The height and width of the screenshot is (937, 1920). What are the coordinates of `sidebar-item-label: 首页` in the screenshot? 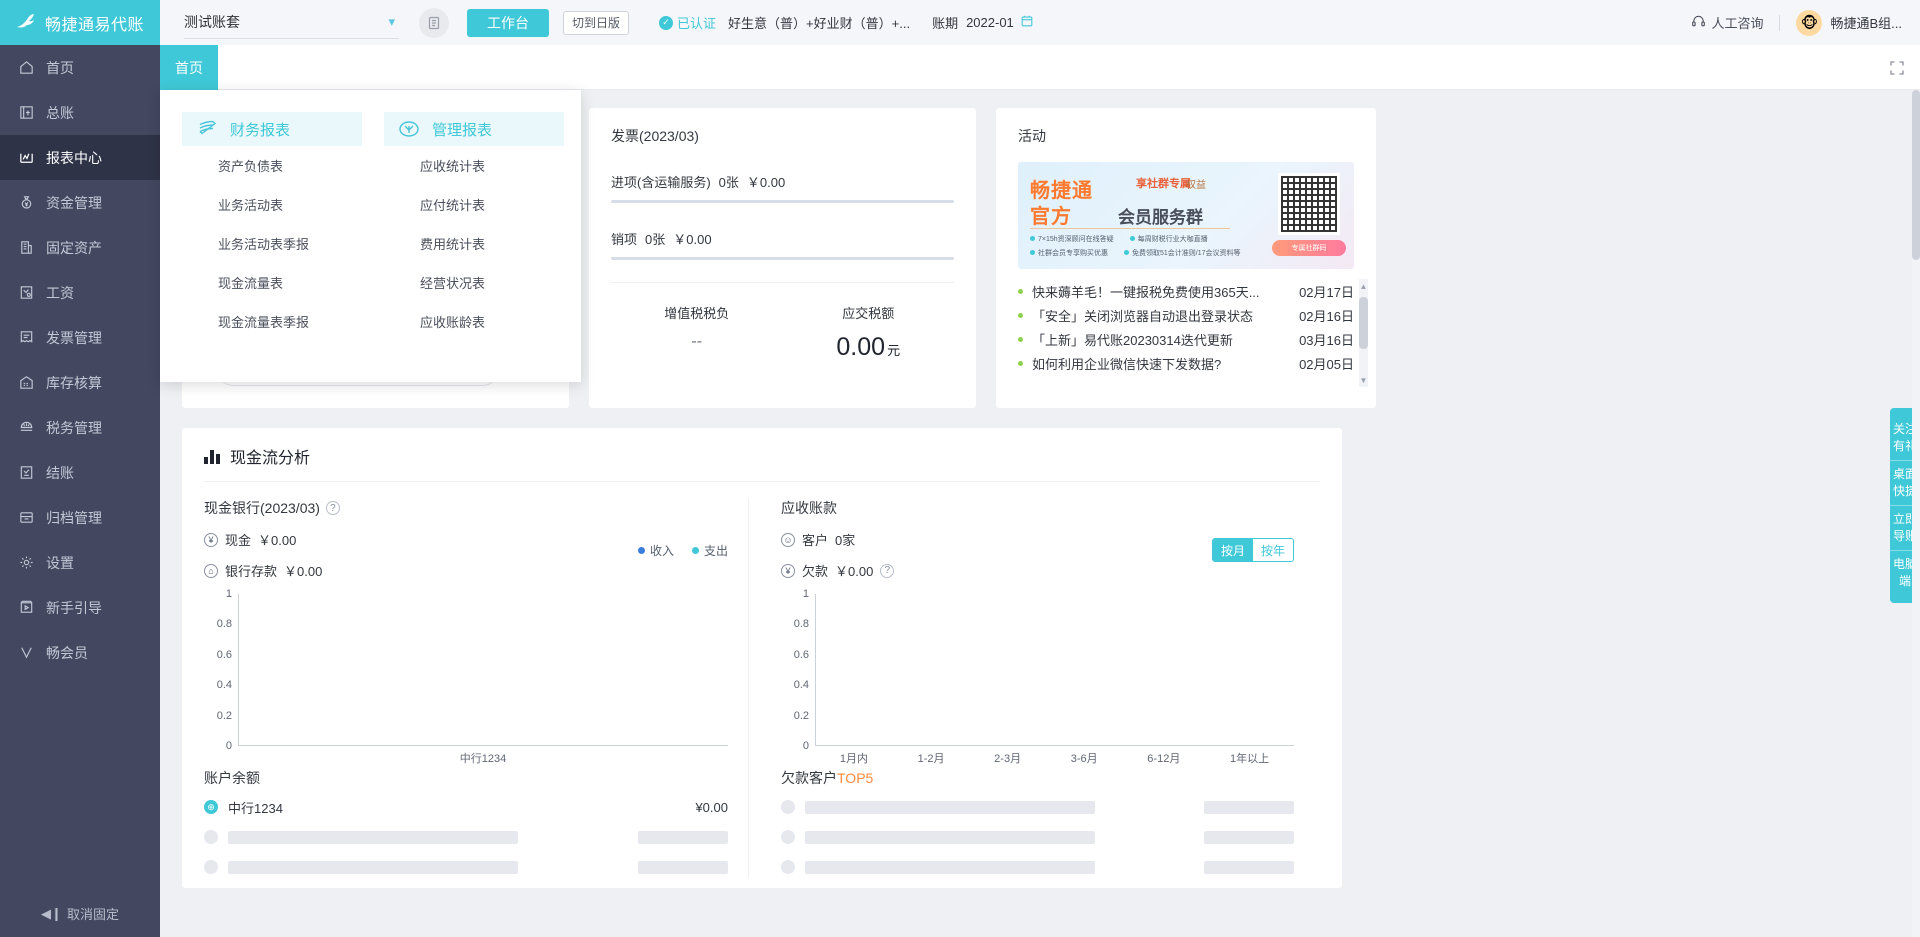 It's located at (60, 67).